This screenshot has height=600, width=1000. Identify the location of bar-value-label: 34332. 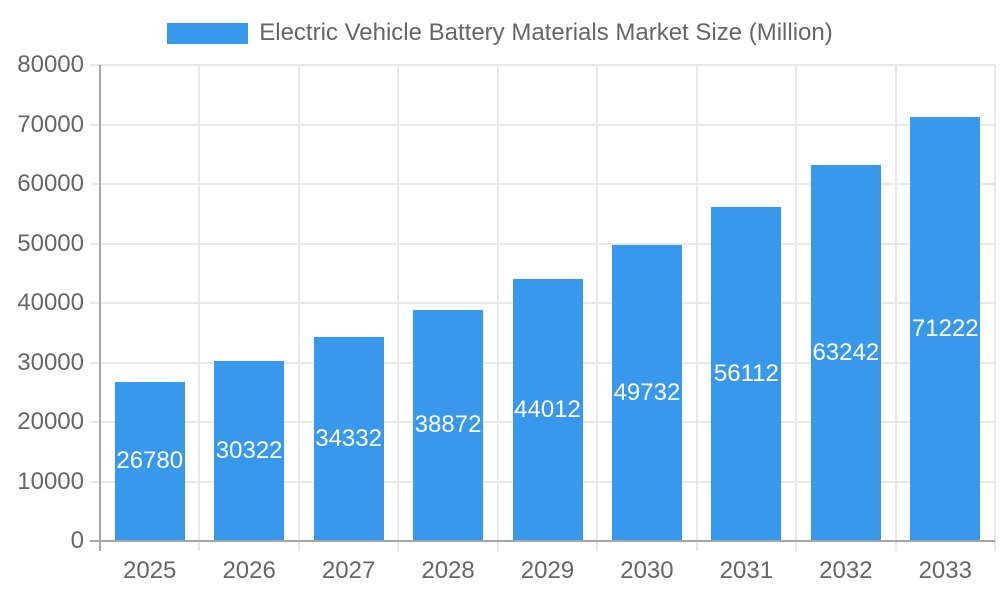
(348, 438).